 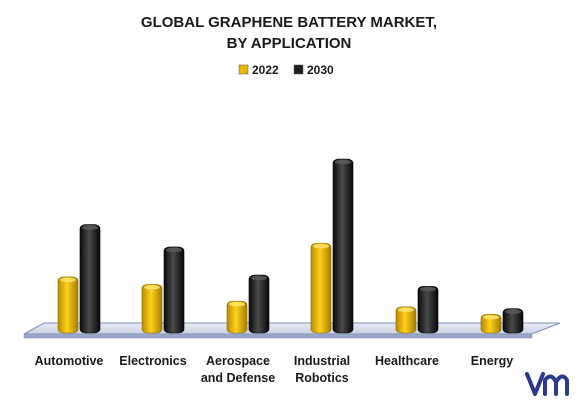 I want to click on bar-2030-healthcare, so click(x=428, y=309).